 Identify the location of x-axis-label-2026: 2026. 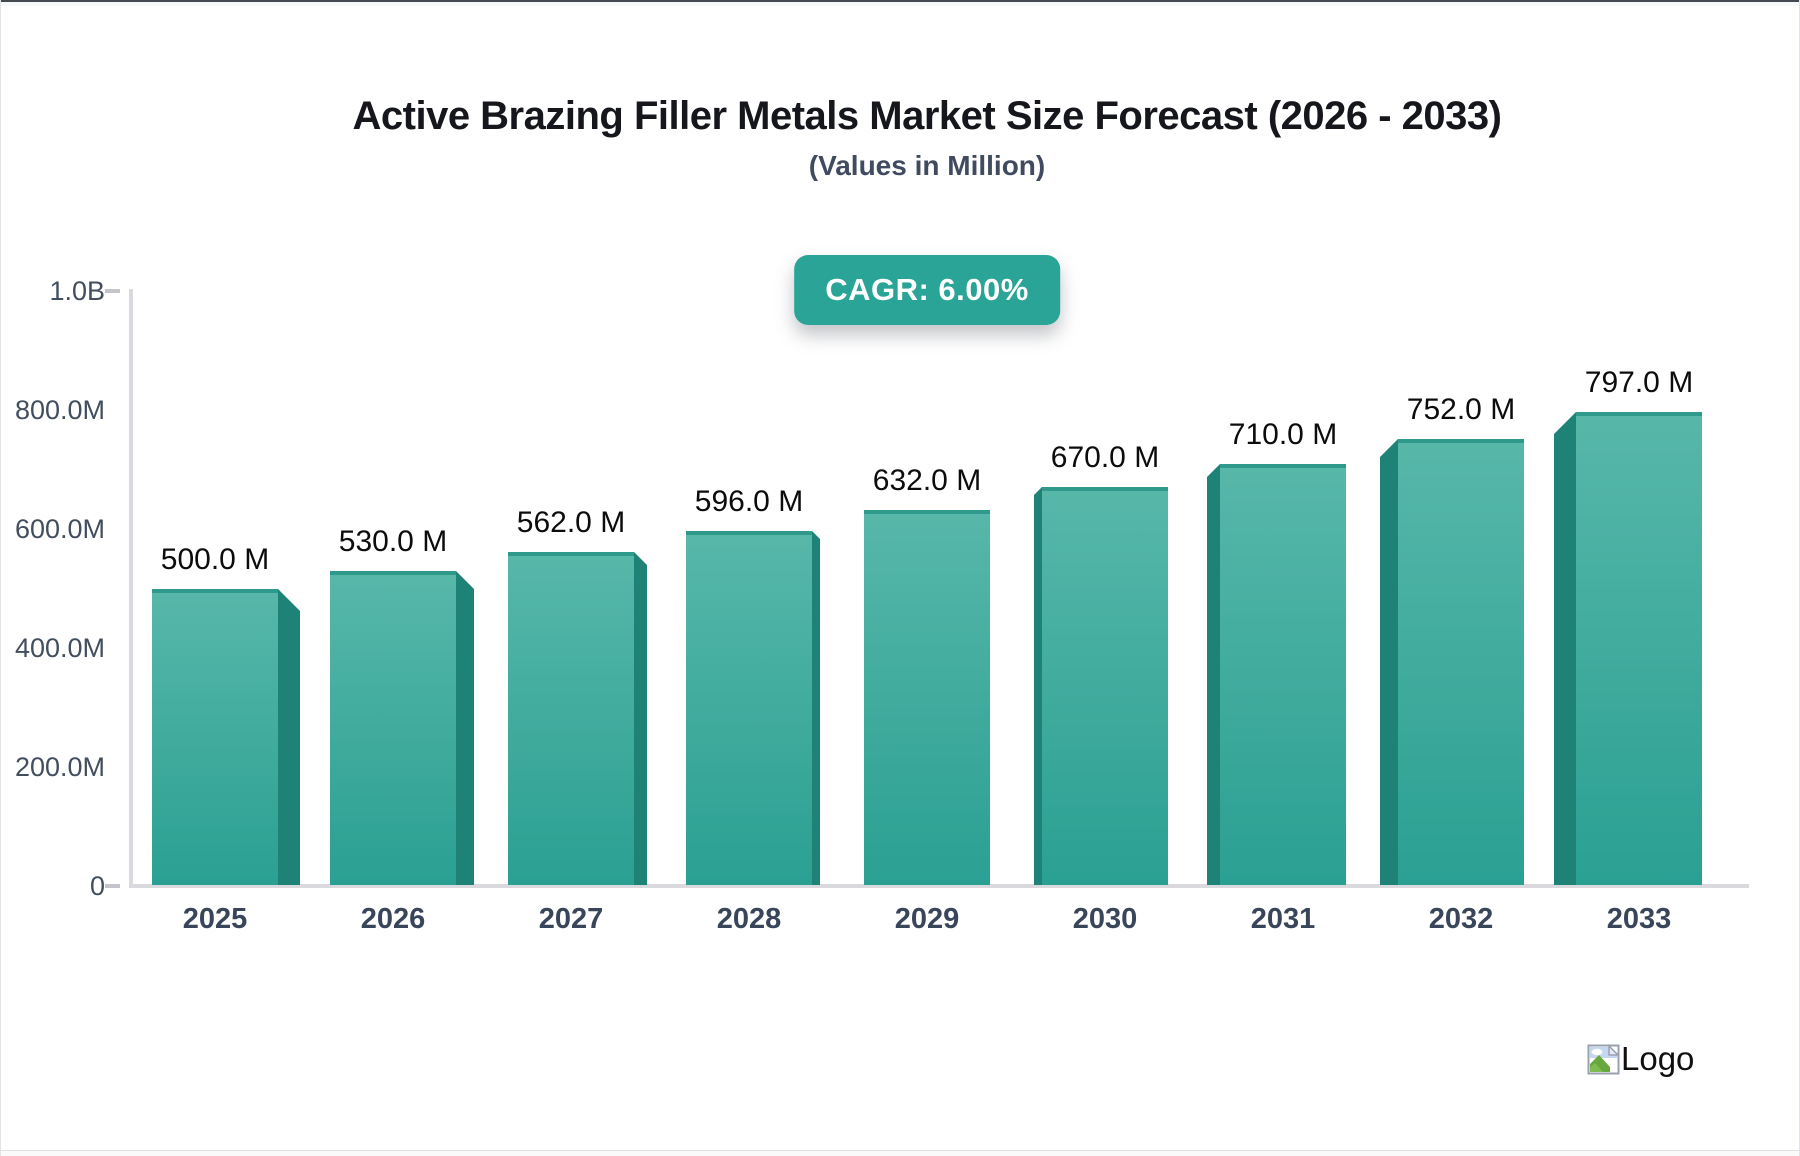
(393, 919).